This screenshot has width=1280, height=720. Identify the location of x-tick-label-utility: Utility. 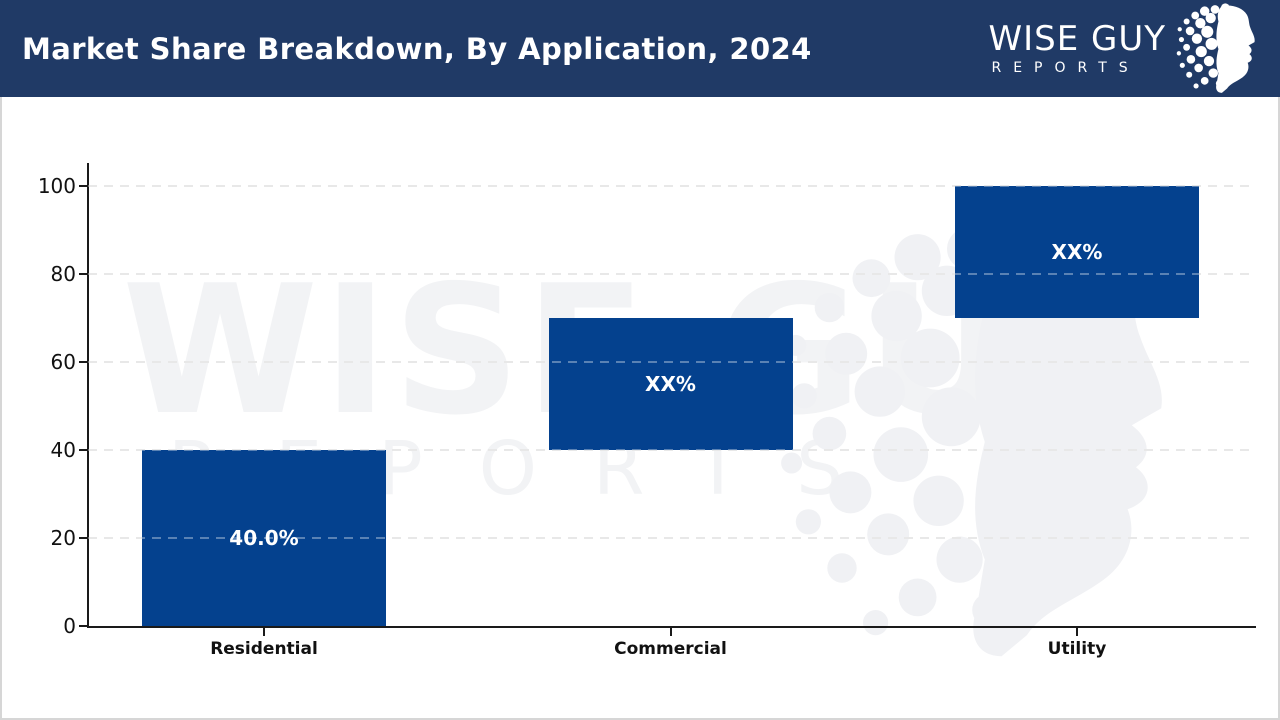
(1077, 649).